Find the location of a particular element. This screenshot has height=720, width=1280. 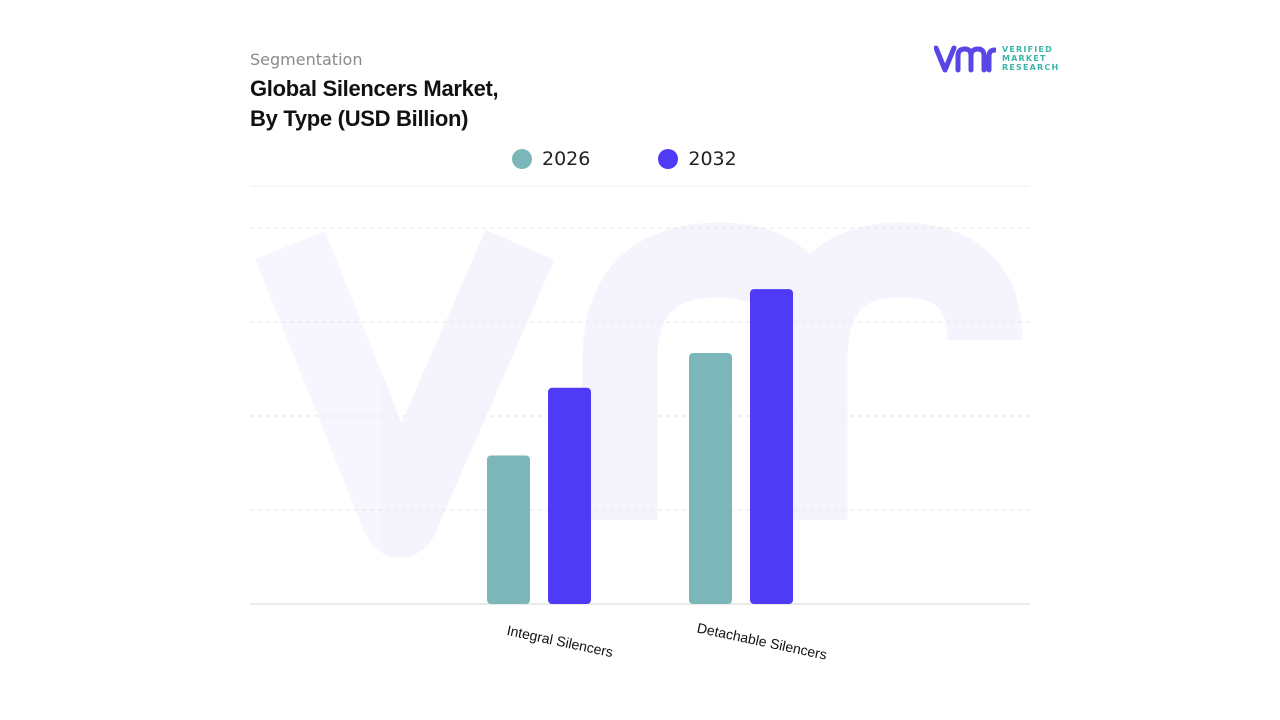

logo-line-3: RESEARCH is located at coordinates (1031, 67).